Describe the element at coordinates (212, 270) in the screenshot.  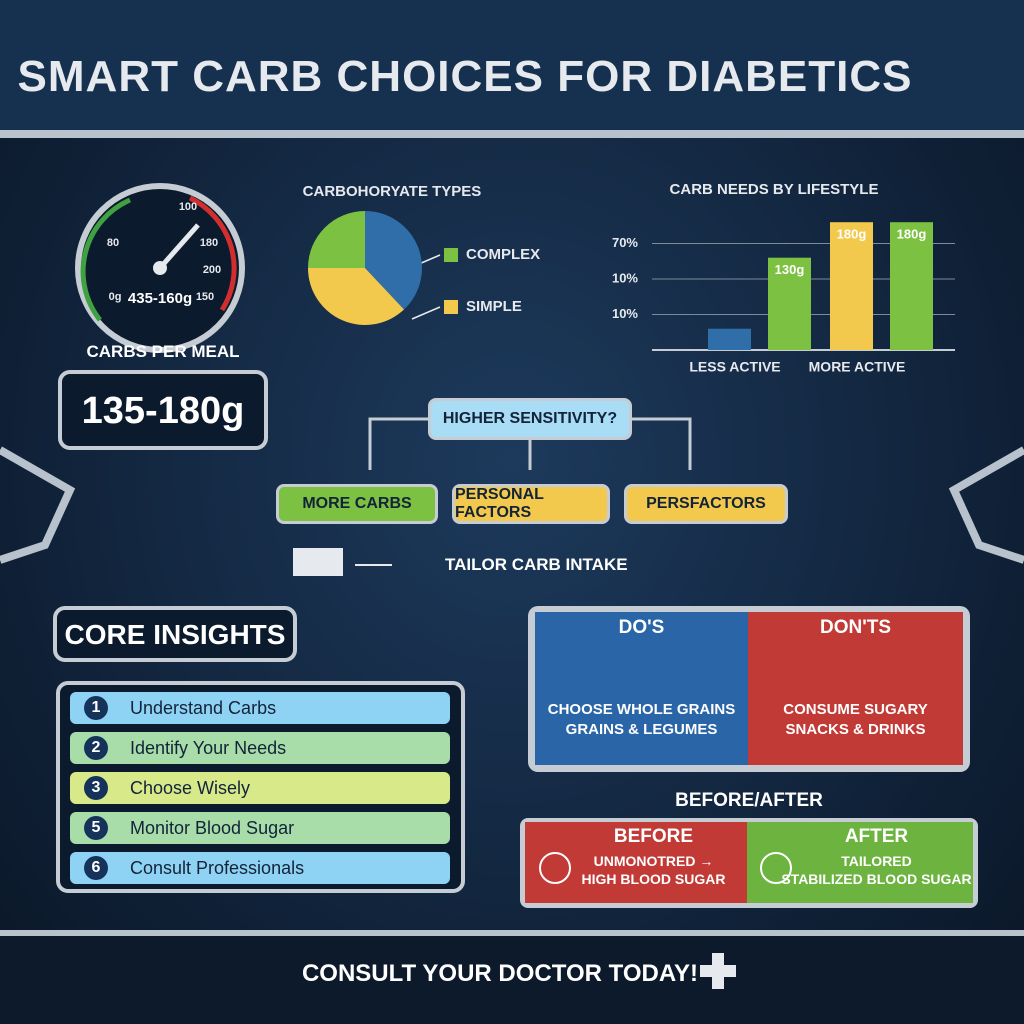
I see `gauge-tick-label: 200` at that location.